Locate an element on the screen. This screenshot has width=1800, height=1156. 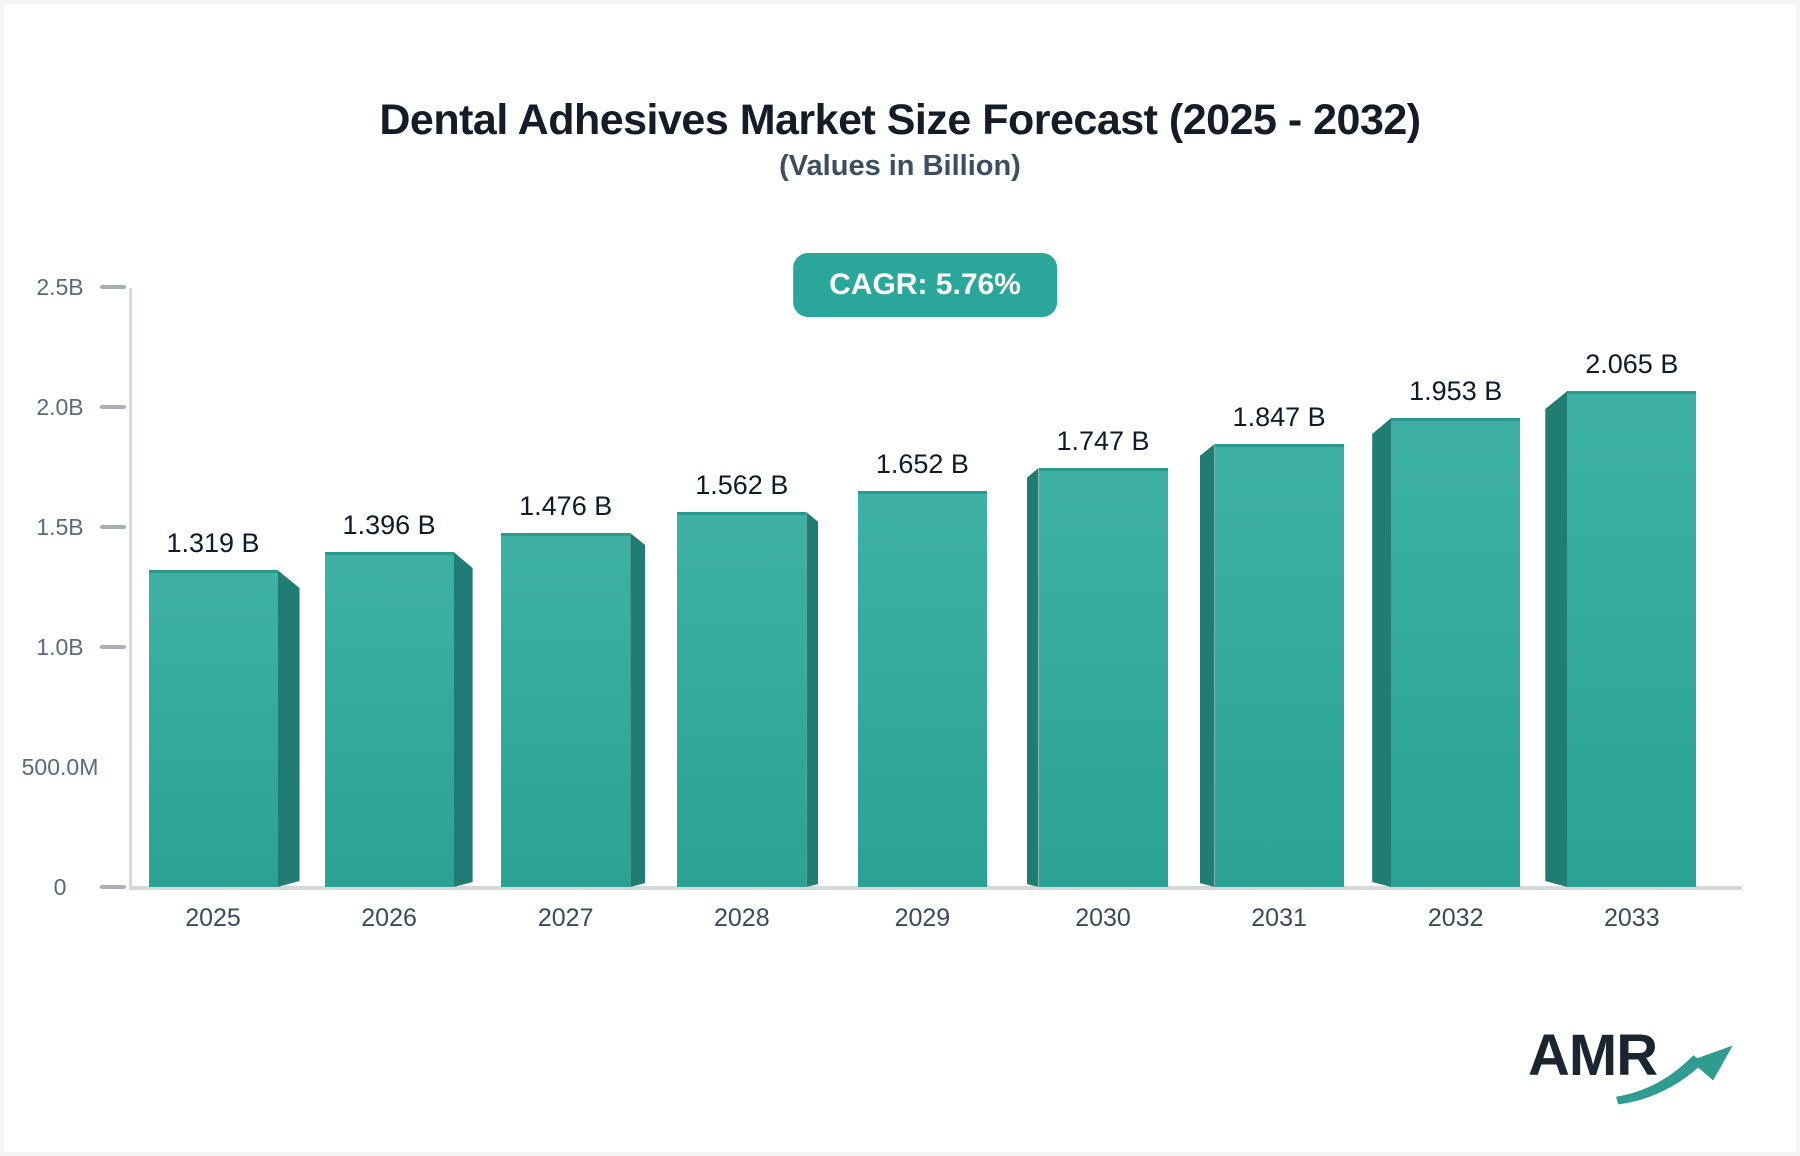
bar-2032 is located at coordinates (1456, 652).